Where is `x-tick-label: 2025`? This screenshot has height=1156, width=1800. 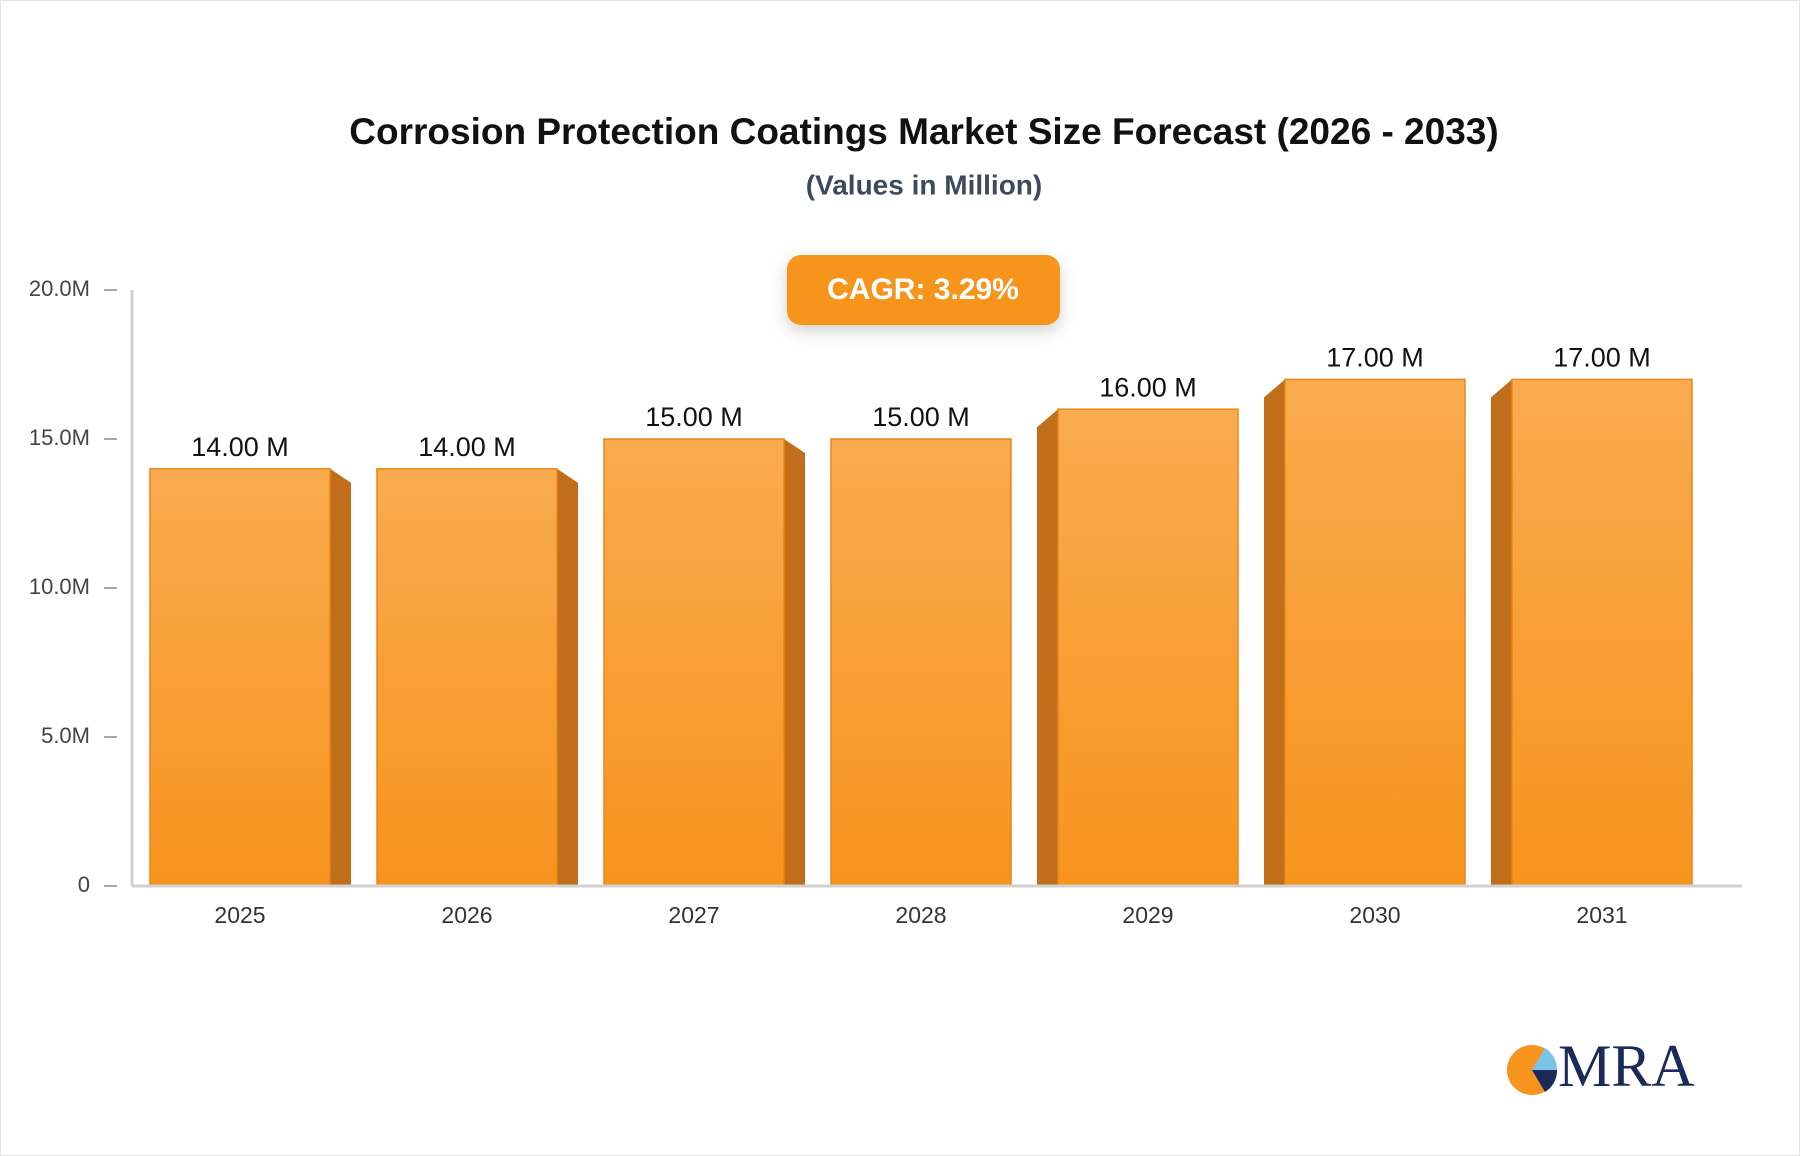
x-tick-label: 2025 is located at coordinates (239, 915).